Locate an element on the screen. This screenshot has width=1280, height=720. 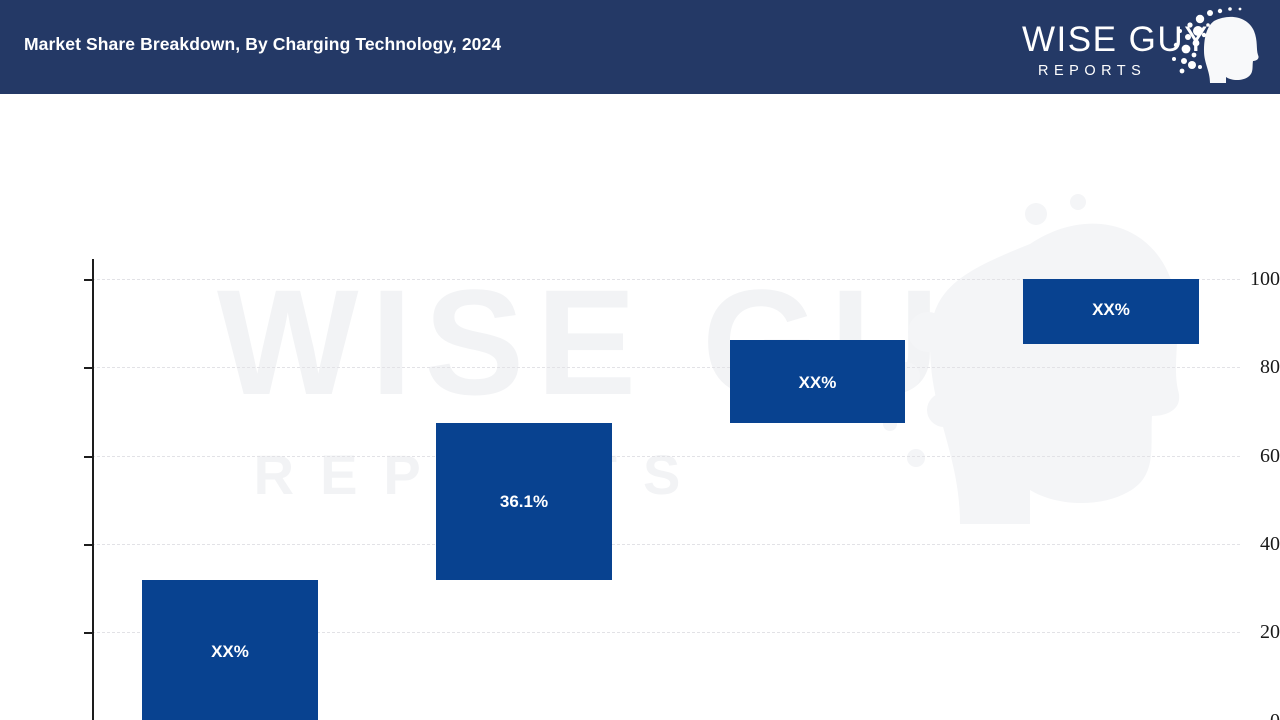
y-tick-label-60: 60 is located at coordinates (1270, 456).